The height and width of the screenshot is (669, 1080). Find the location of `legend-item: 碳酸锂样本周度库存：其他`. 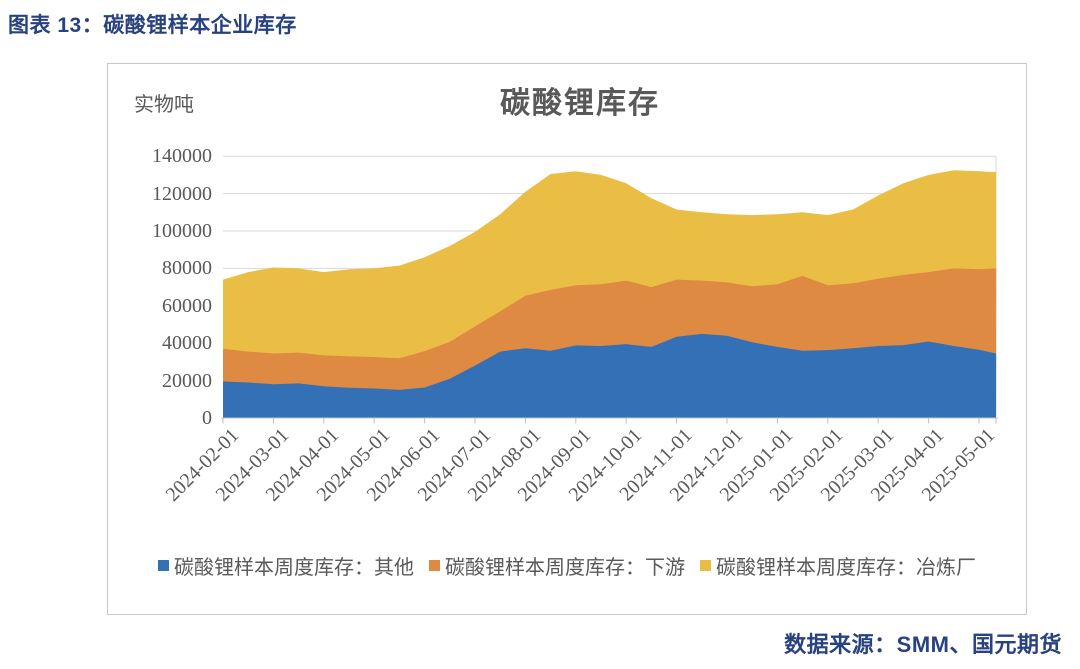

legend-item: 碳酸锂样本周度库存：其他 is located at coordinates (286, 565).